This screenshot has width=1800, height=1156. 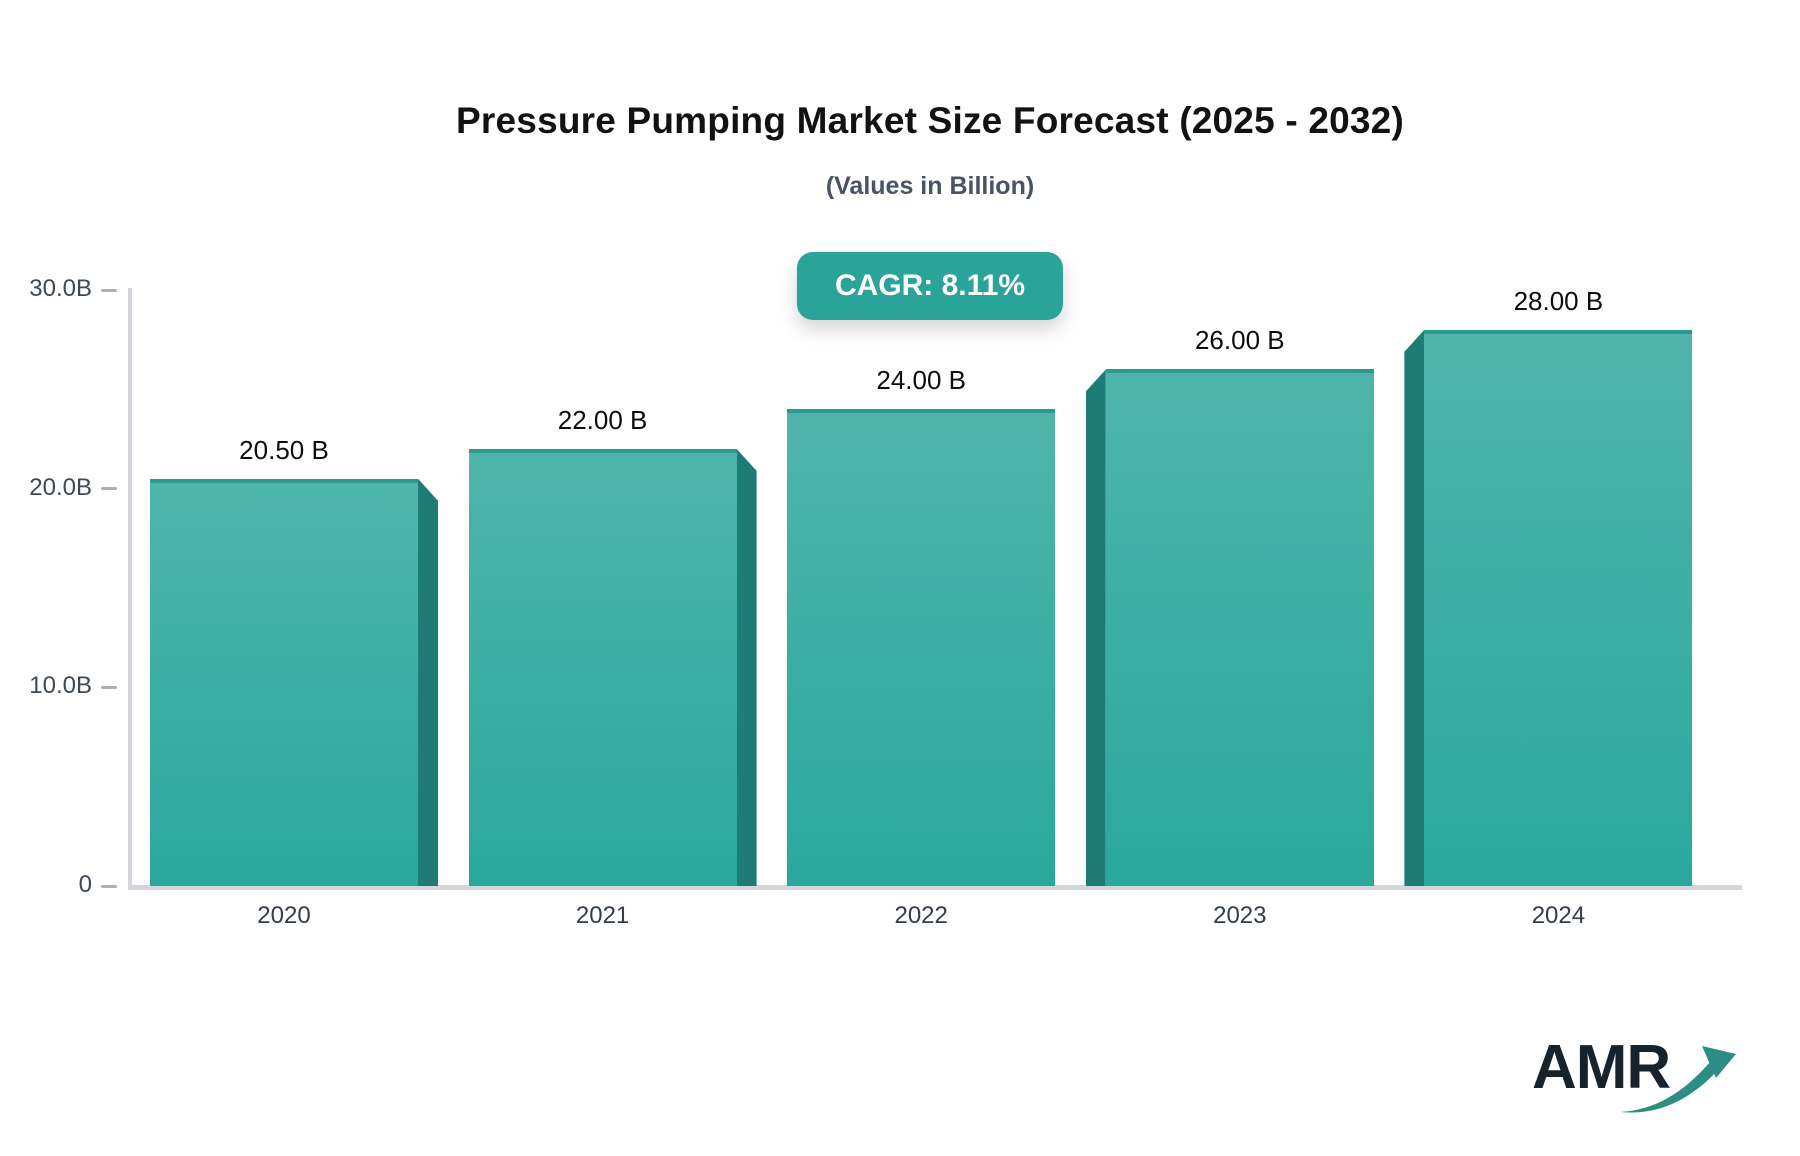 I want to click on amr-logo: AMR, so click(x=1647, y=1077).